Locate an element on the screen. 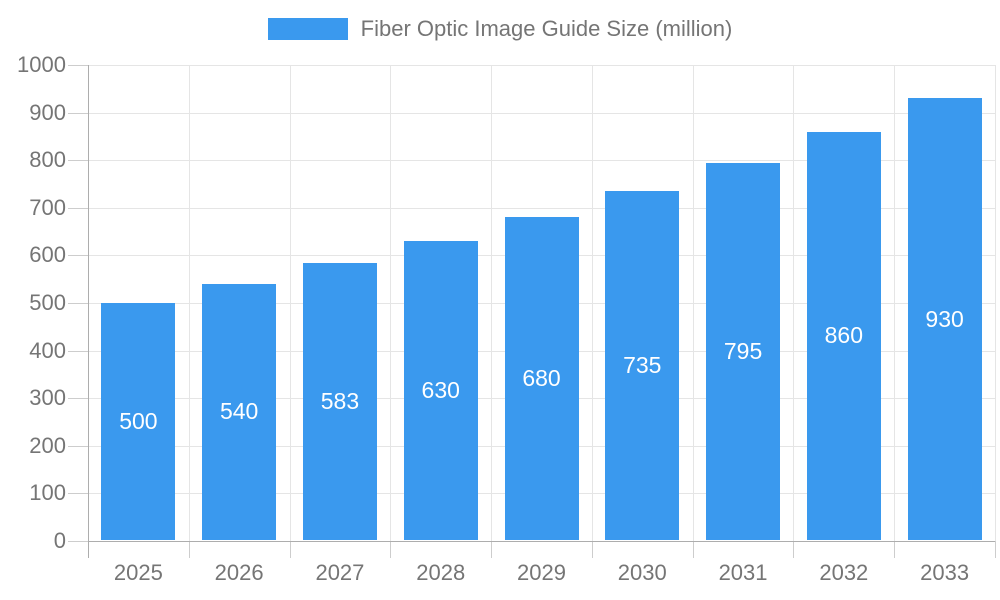 This screenshot has width=1000, height=600. legend-item: Fiber Optic Image Guide Size (million) is located at coordinates (500, 29).